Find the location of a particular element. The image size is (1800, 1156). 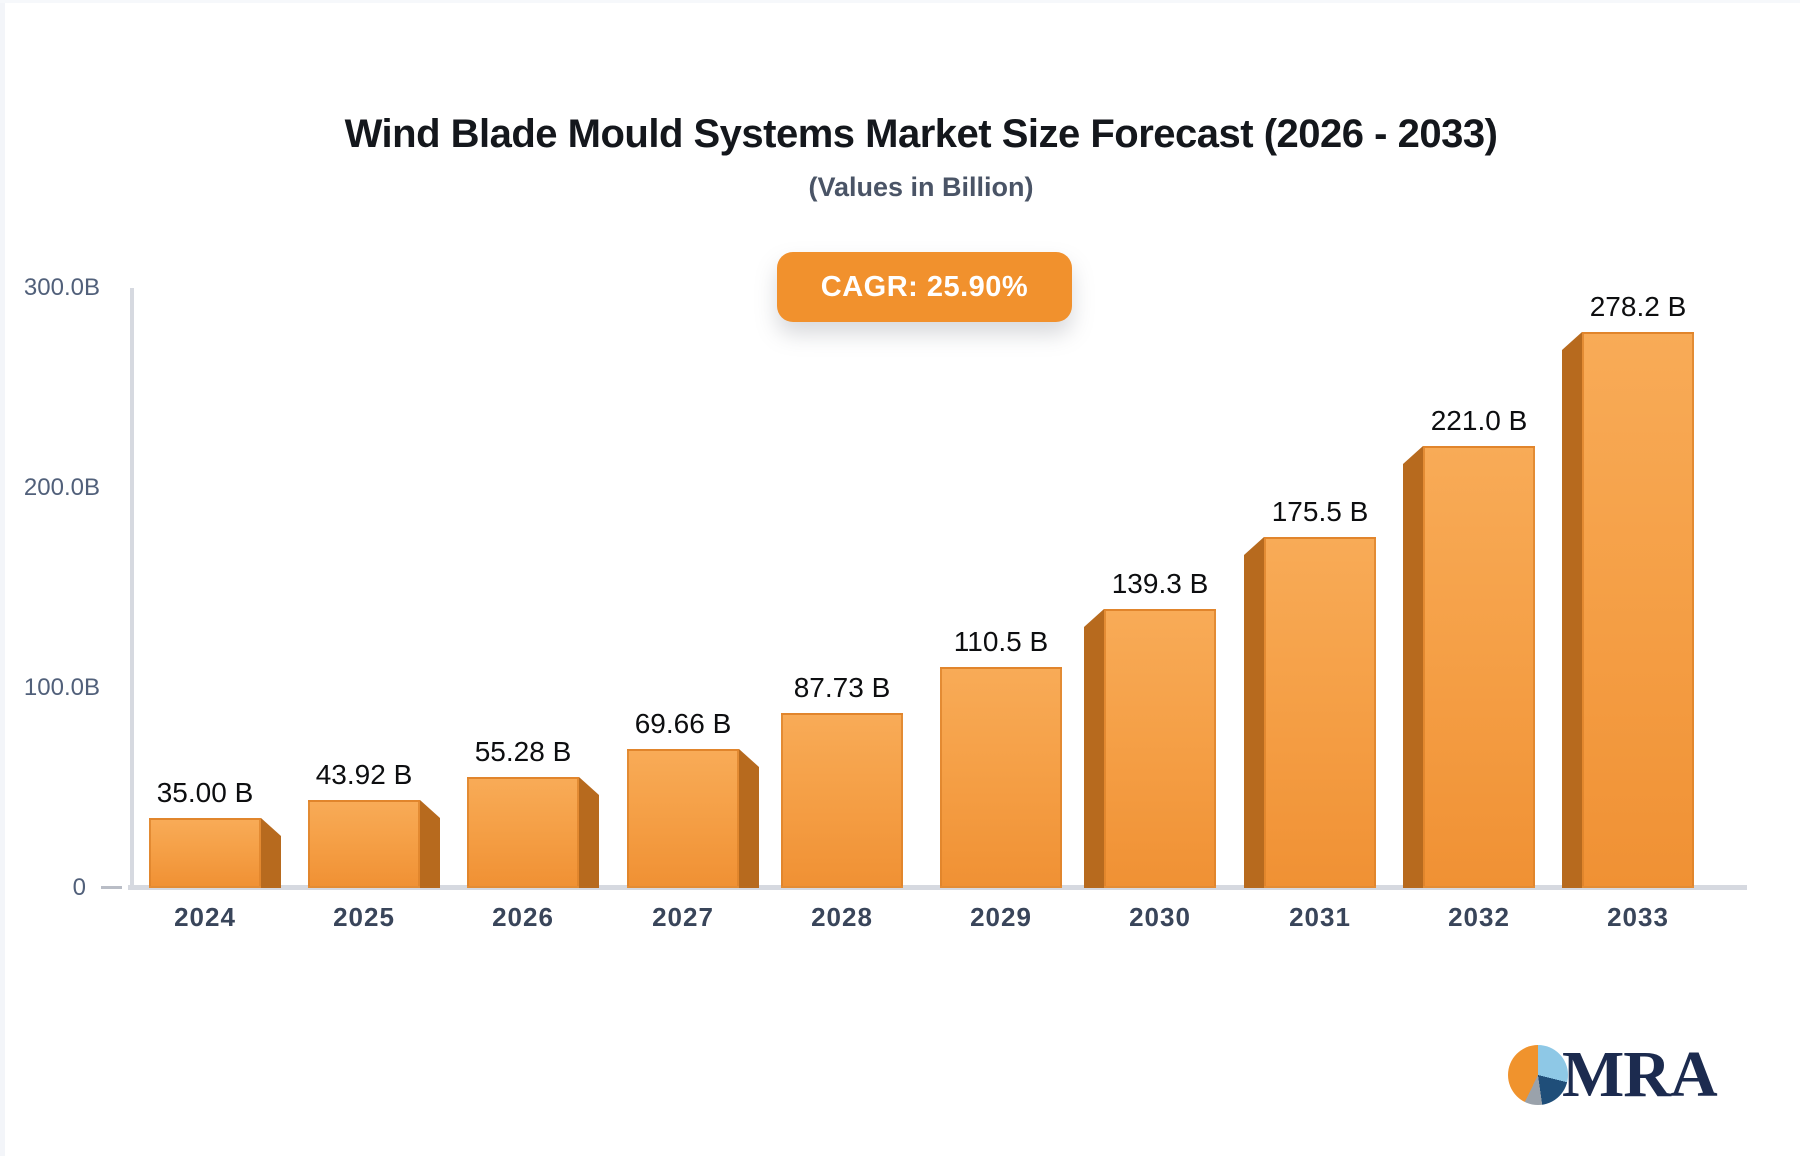

y-tick-label: 200.0B is located at coordinates (61, 487).